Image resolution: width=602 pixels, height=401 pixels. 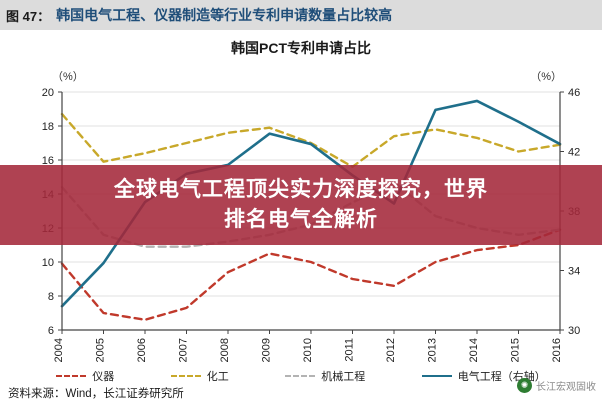 I want to click on figure-number: 图 47：, so click(x=28, y=16).